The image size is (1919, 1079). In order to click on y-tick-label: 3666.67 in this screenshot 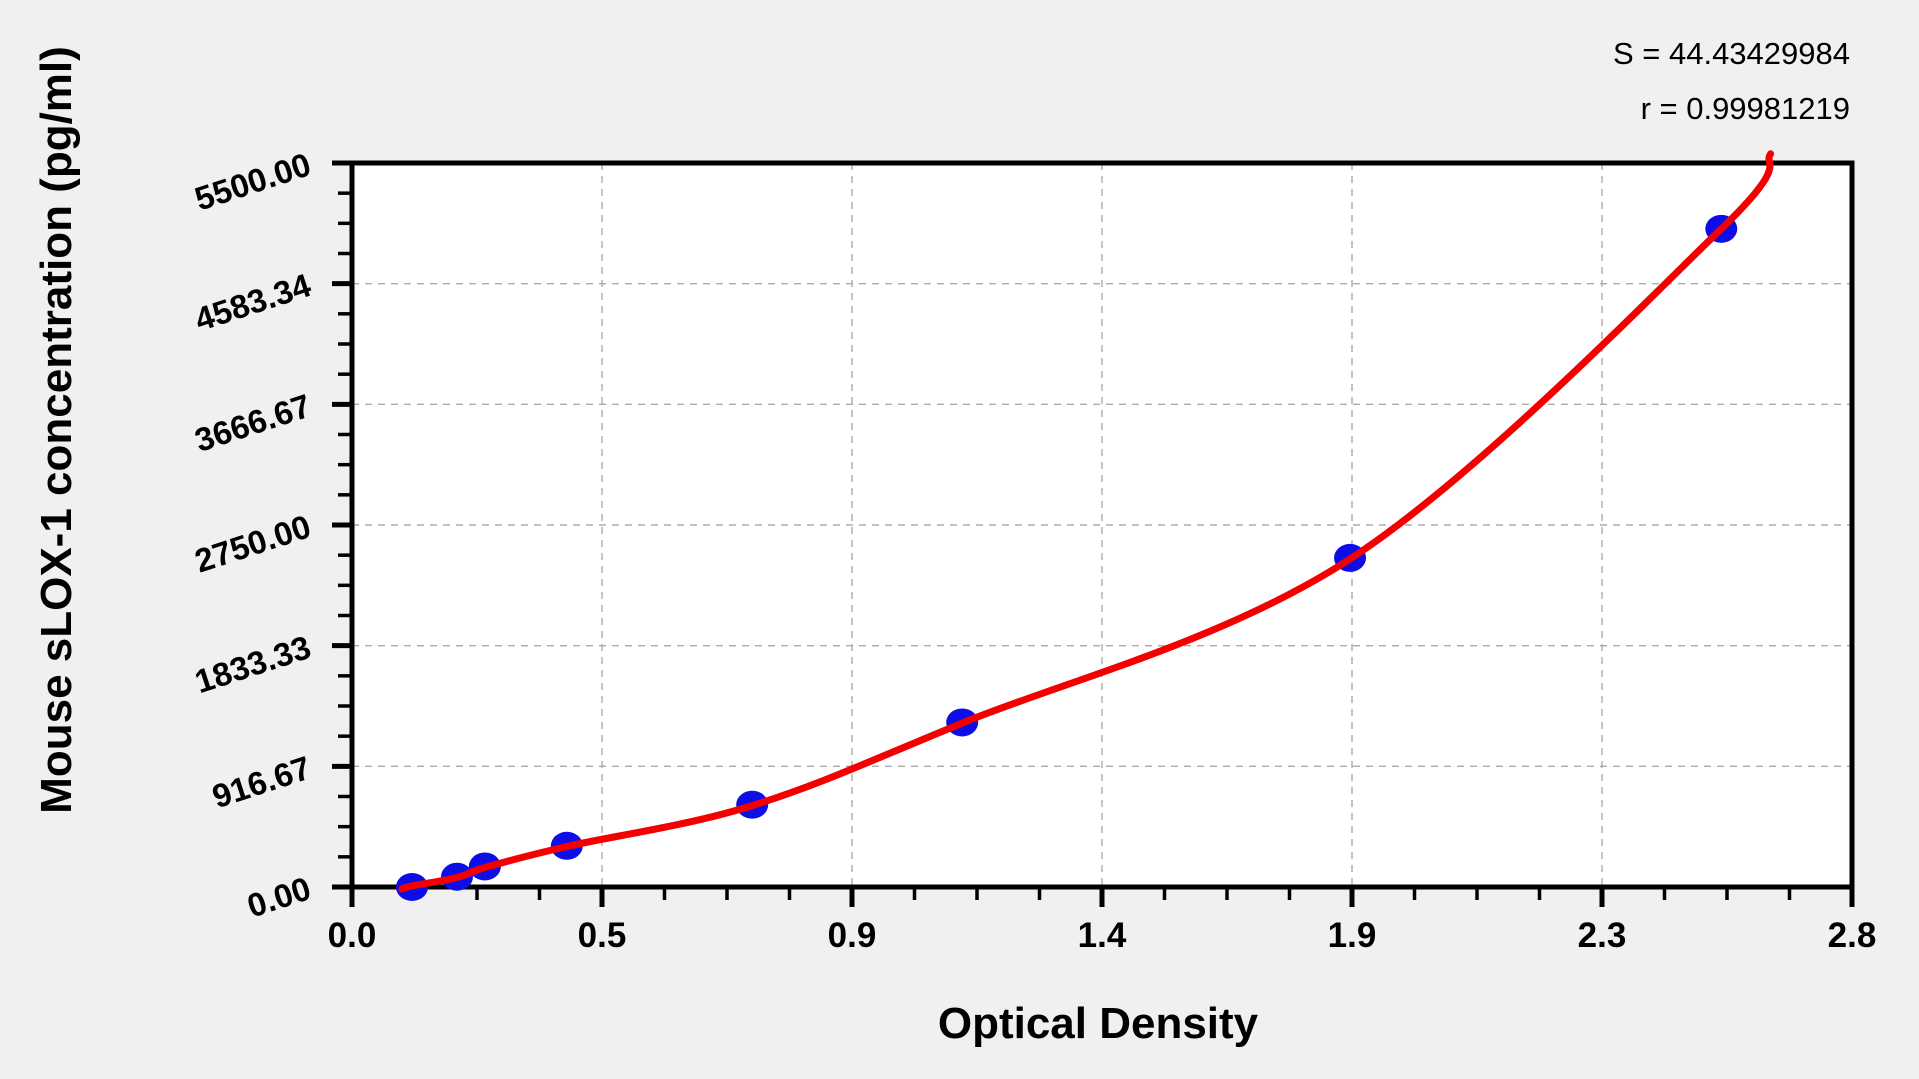, I will do `click(252, 423)`.